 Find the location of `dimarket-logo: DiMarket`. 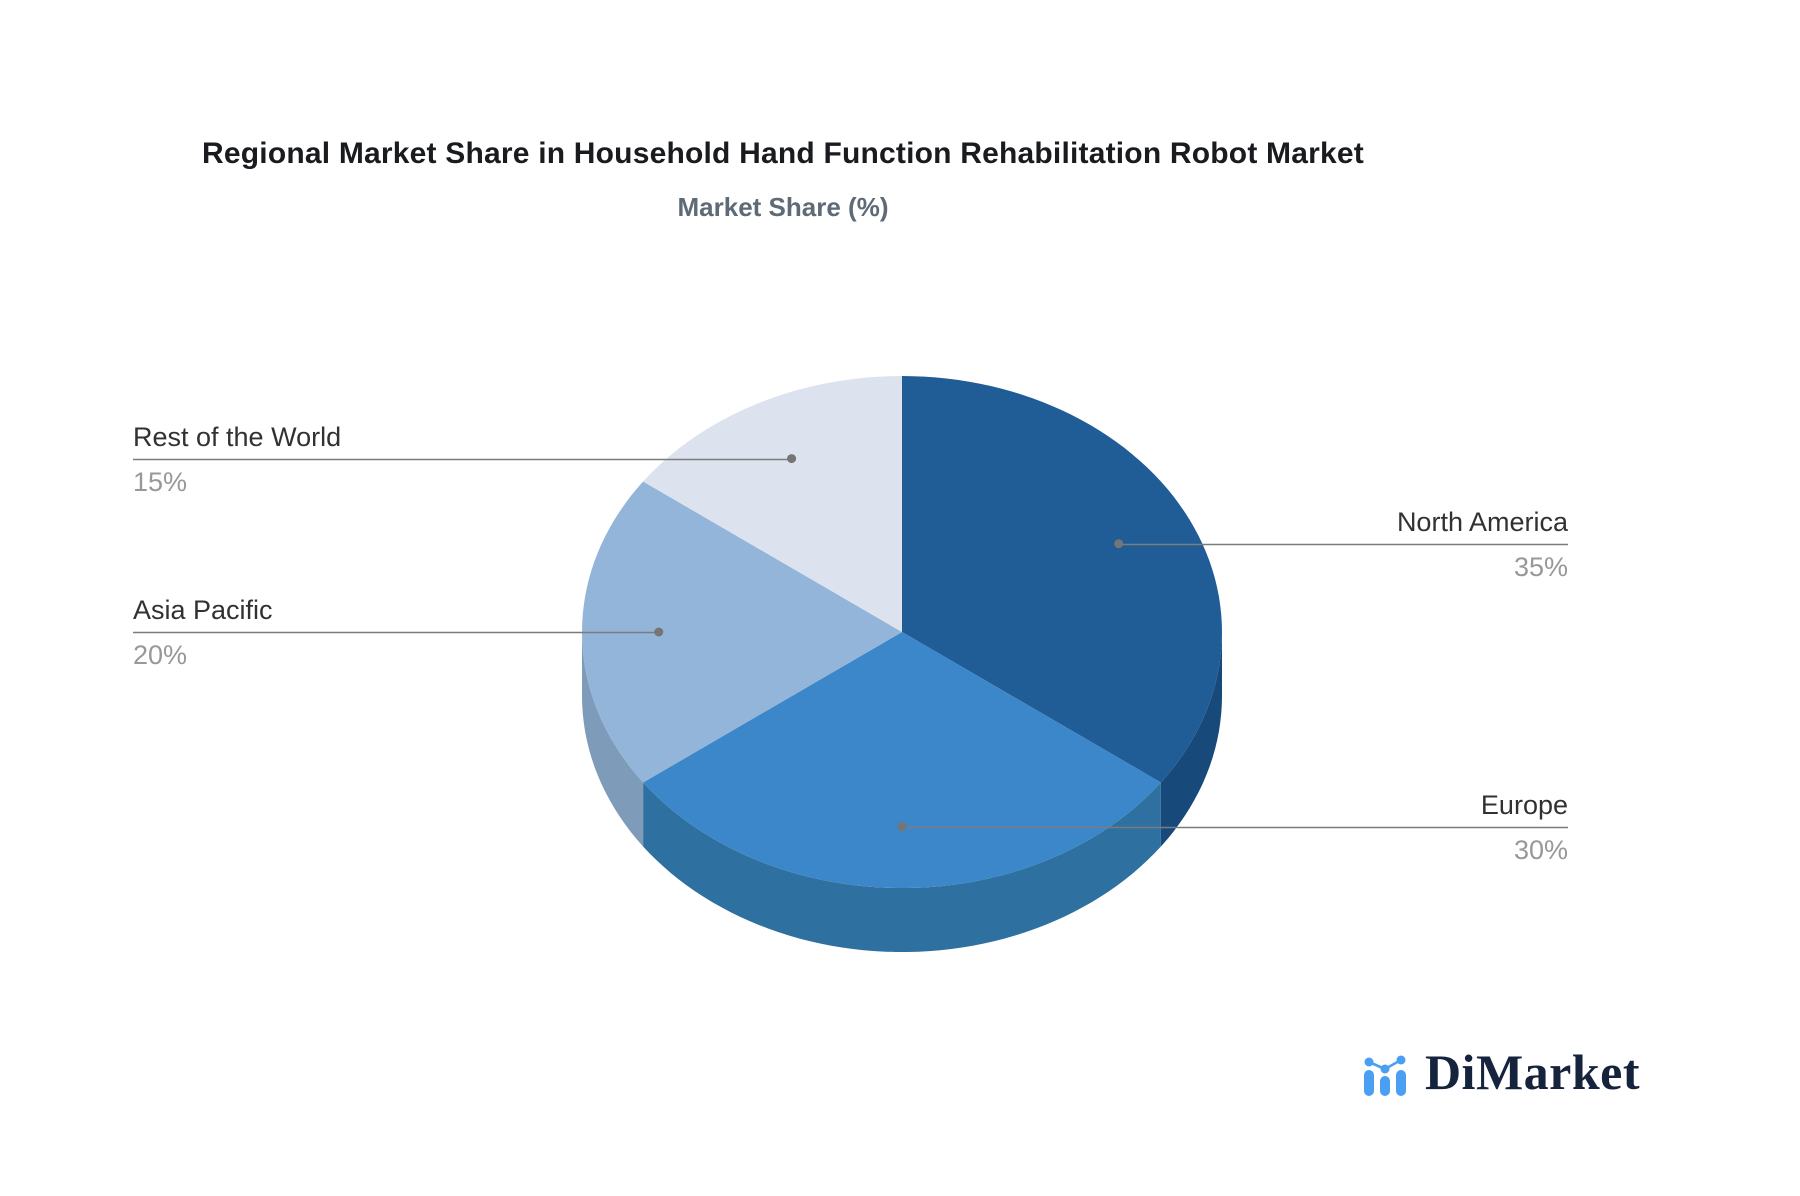

dimarket-logo: DiMarket is located at coordinates (1501, 1072).